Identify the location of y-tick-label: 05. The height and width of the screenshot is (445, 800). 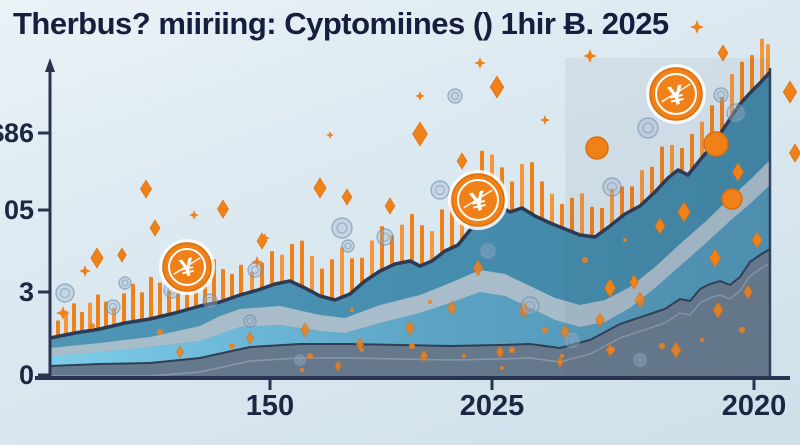
(19, 210).